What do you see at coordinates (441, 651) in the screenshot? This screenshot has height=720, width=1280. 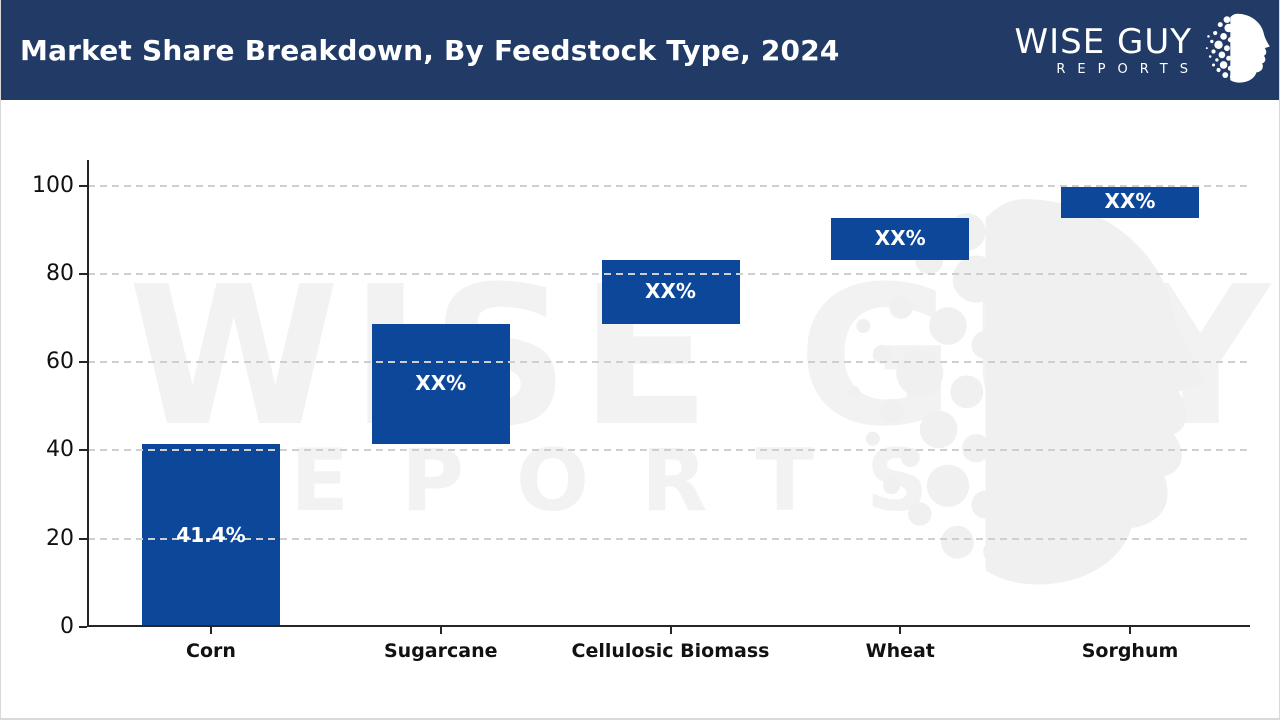 I see `x-tick-label-sugarcane: Sugarcane` at bounding box center [441, 651].